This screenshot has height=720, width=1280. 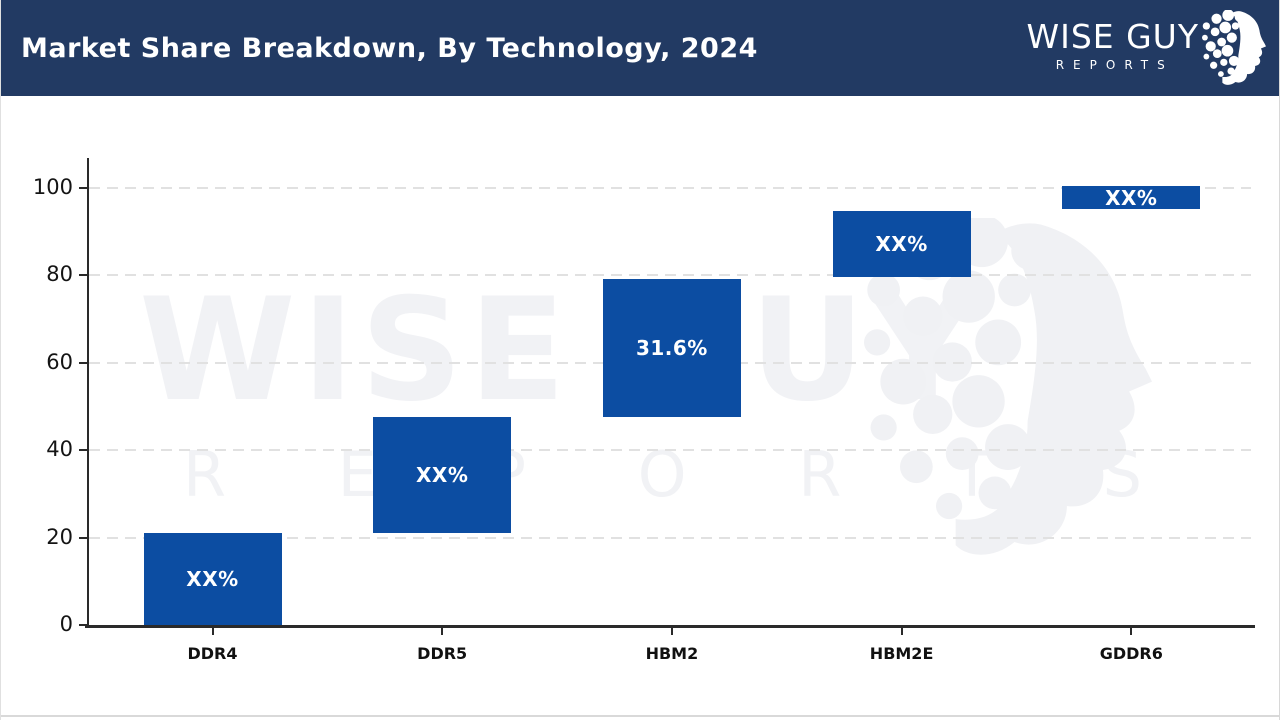 I want to click on x-axis-label-hbm2: HBM2, so click(x=672, y=653).